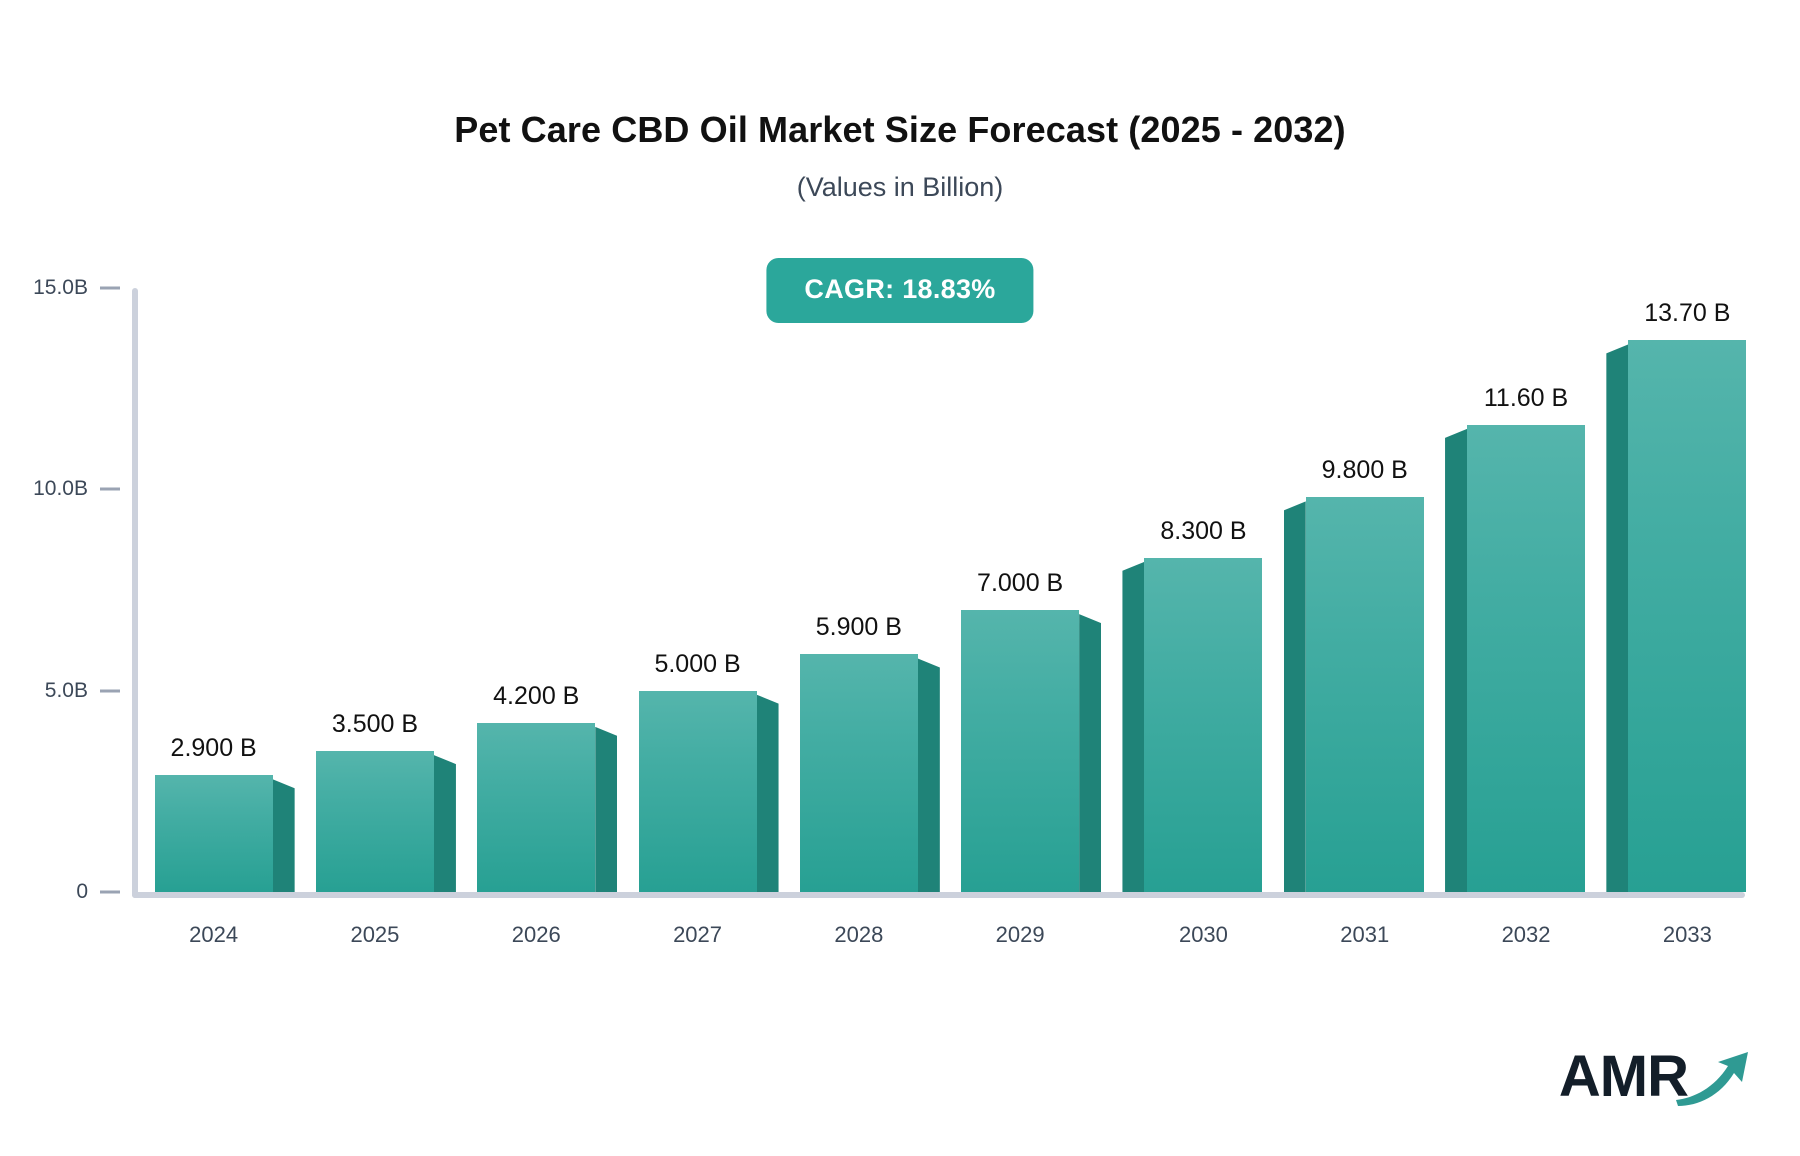  I want to click on y-axis-line, so click(135, 593).